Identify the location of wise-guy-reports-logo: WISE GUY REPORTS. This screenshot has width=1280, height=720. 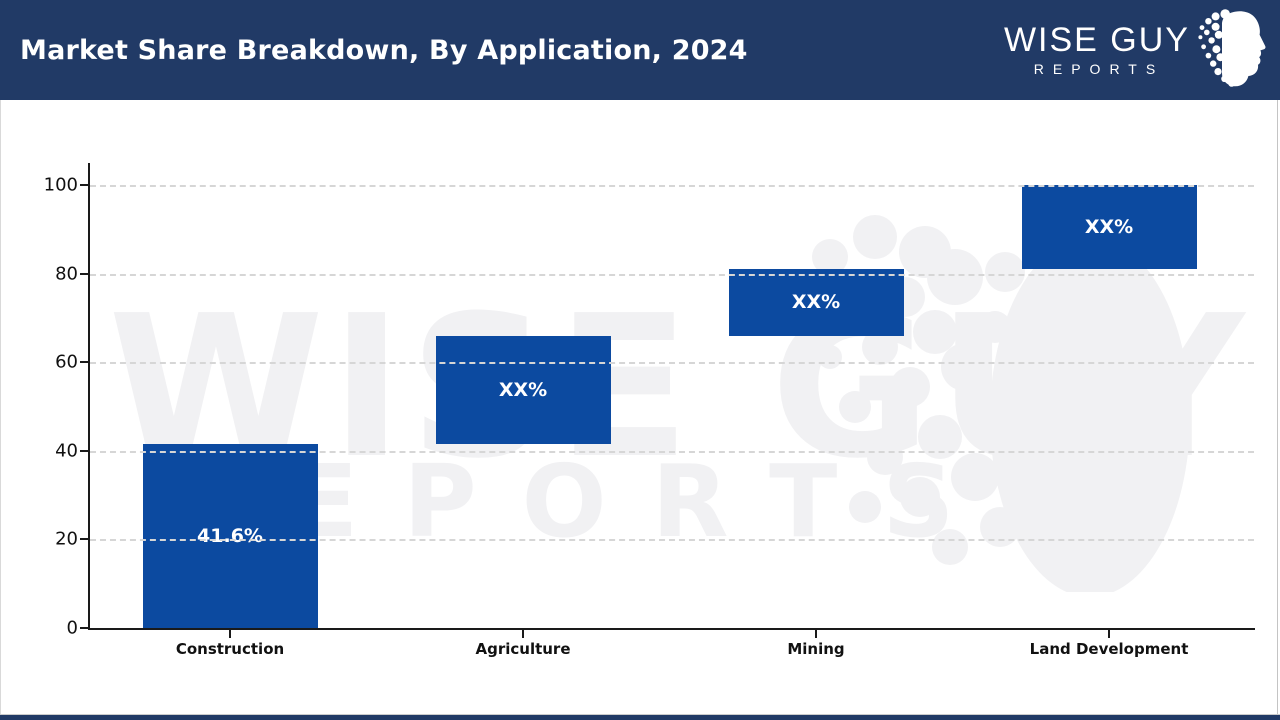
(1135, 50).